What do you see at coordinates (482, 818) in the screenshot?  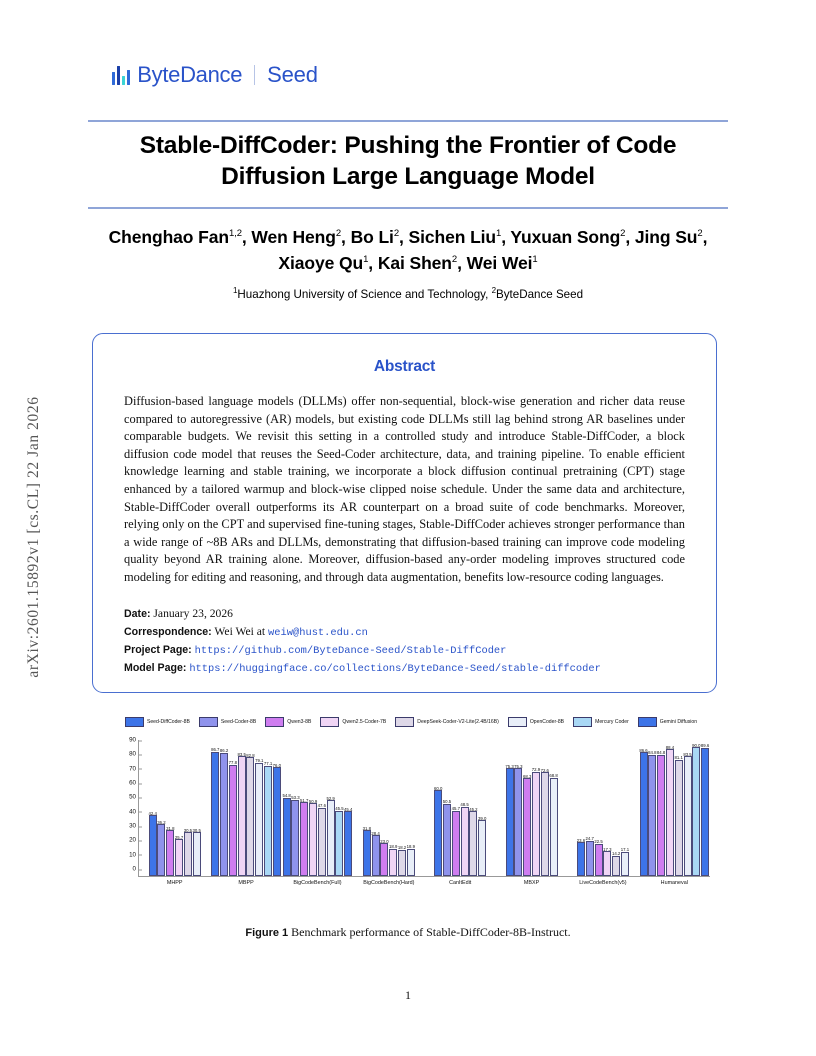 I see `bar-value-label: 39.0` at bounding box center [482, 818].